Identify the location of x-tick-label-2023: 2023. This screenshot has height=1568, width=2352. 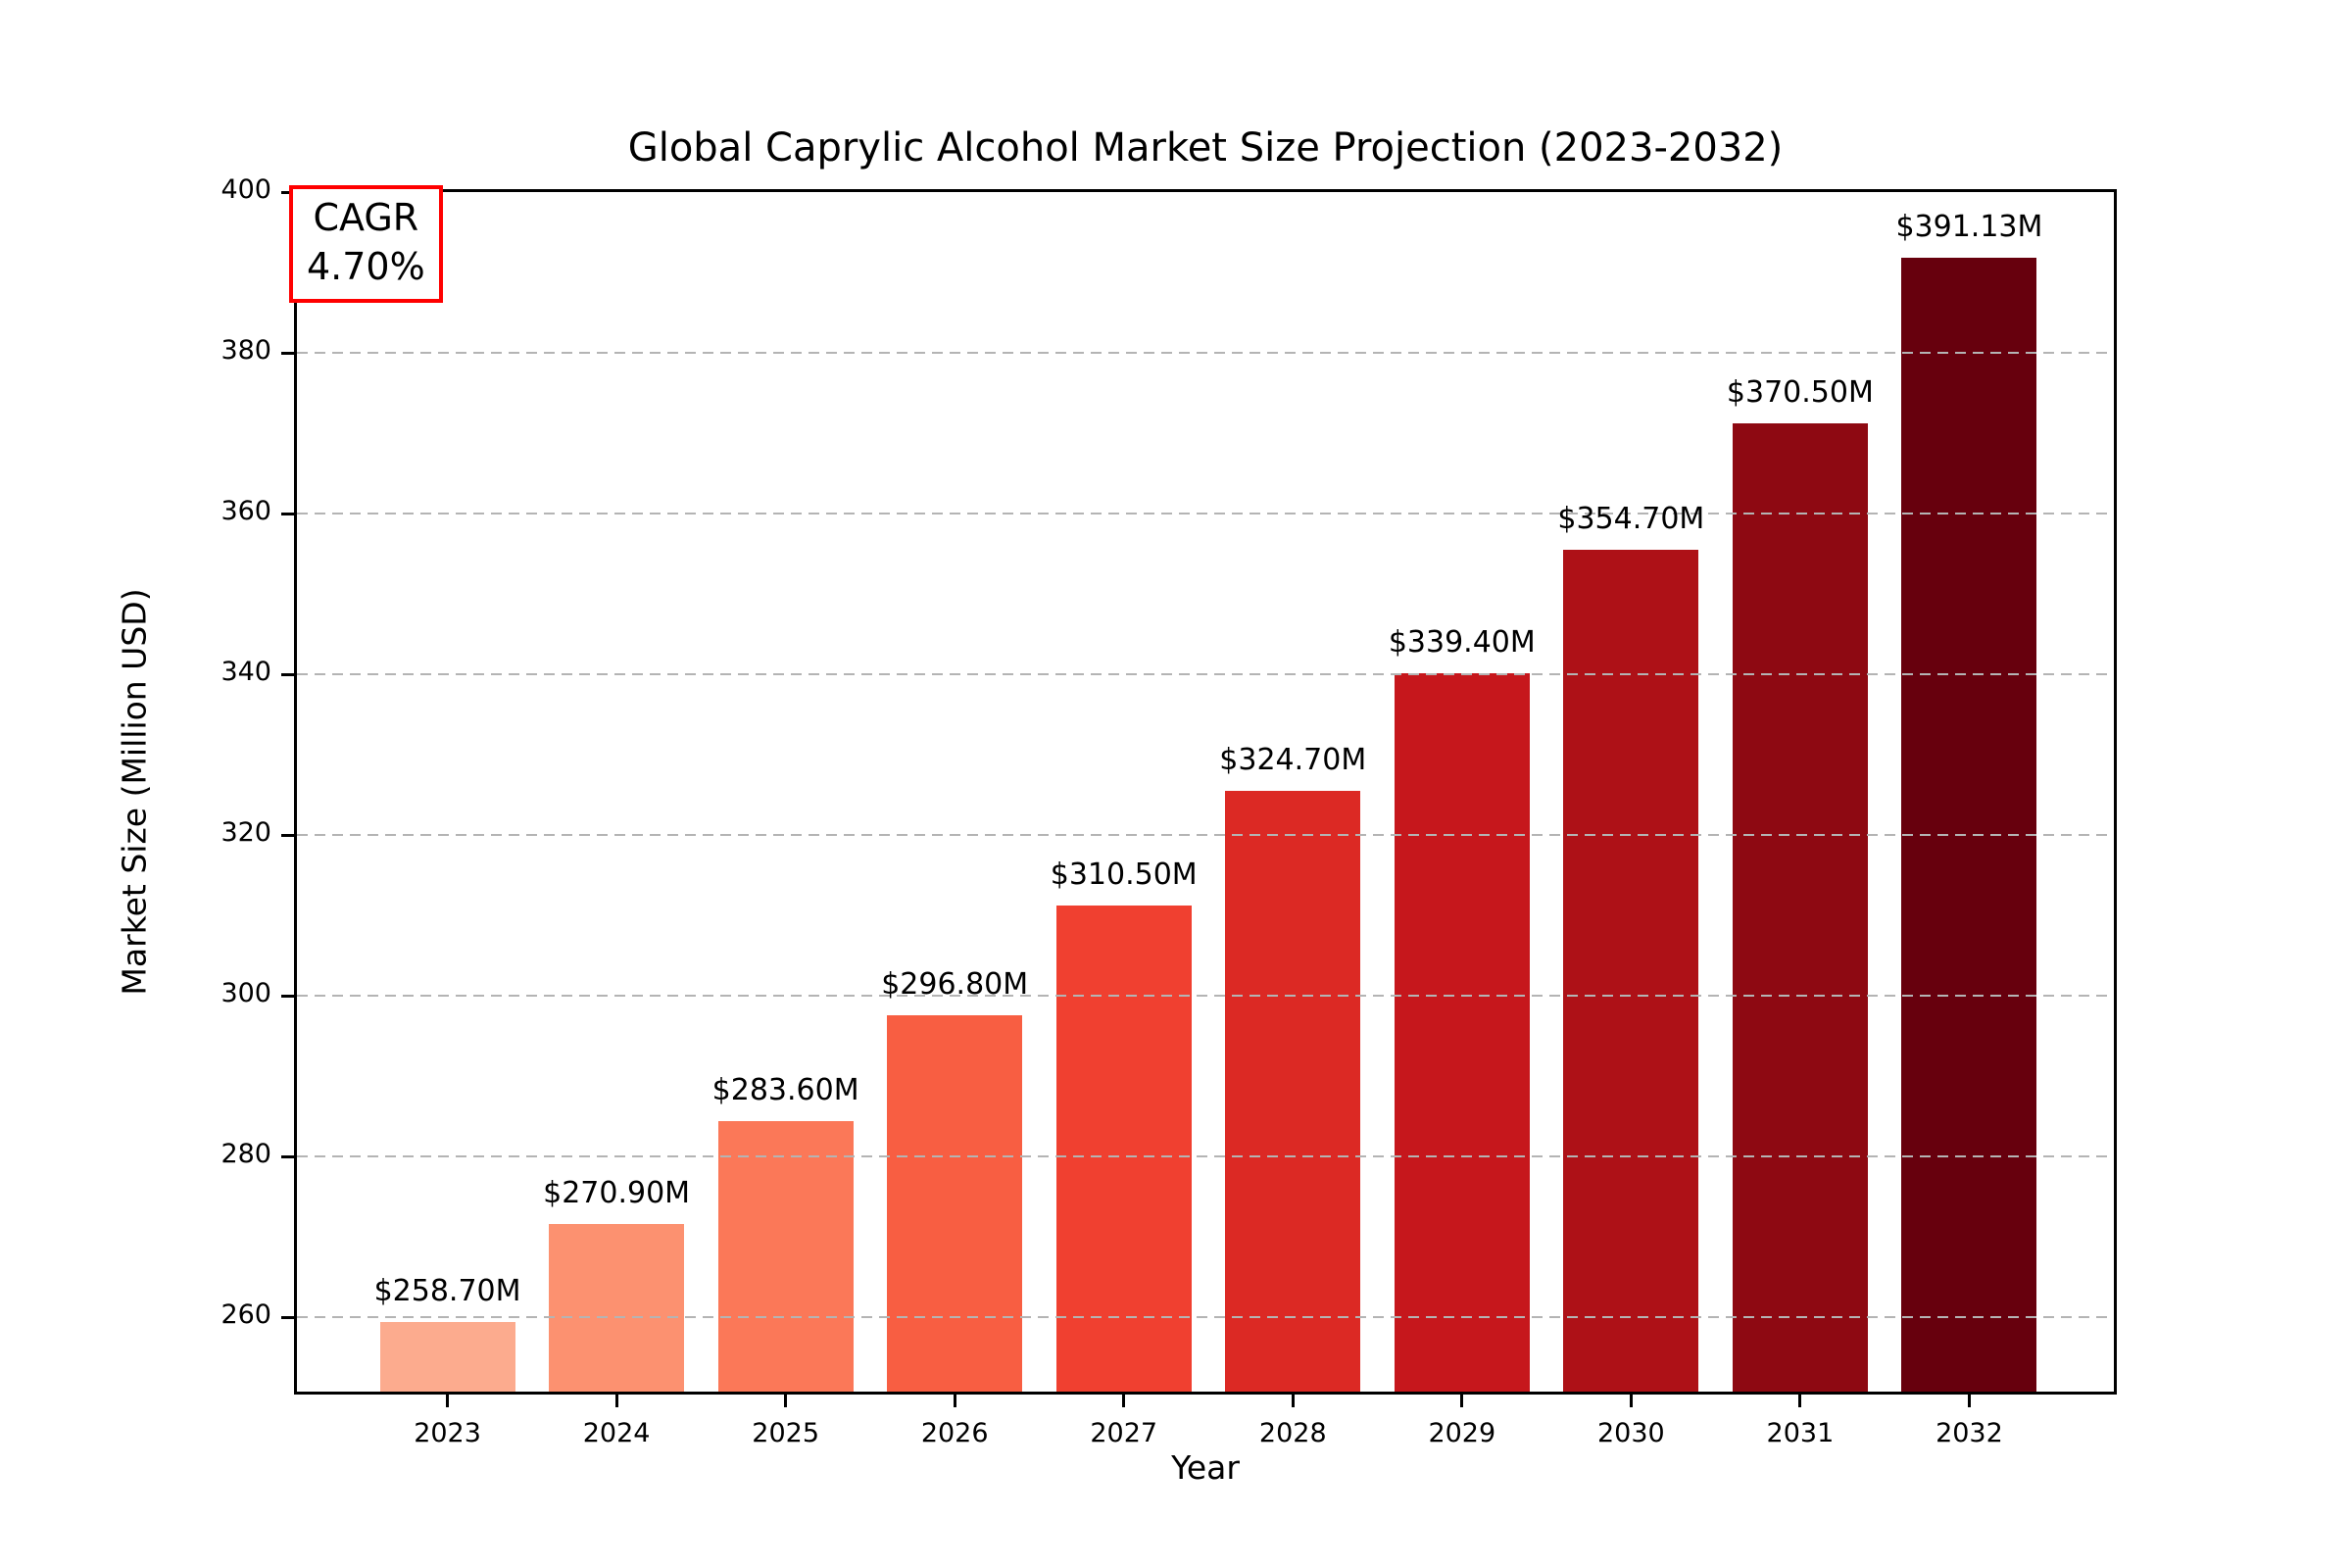
(447, 1433).